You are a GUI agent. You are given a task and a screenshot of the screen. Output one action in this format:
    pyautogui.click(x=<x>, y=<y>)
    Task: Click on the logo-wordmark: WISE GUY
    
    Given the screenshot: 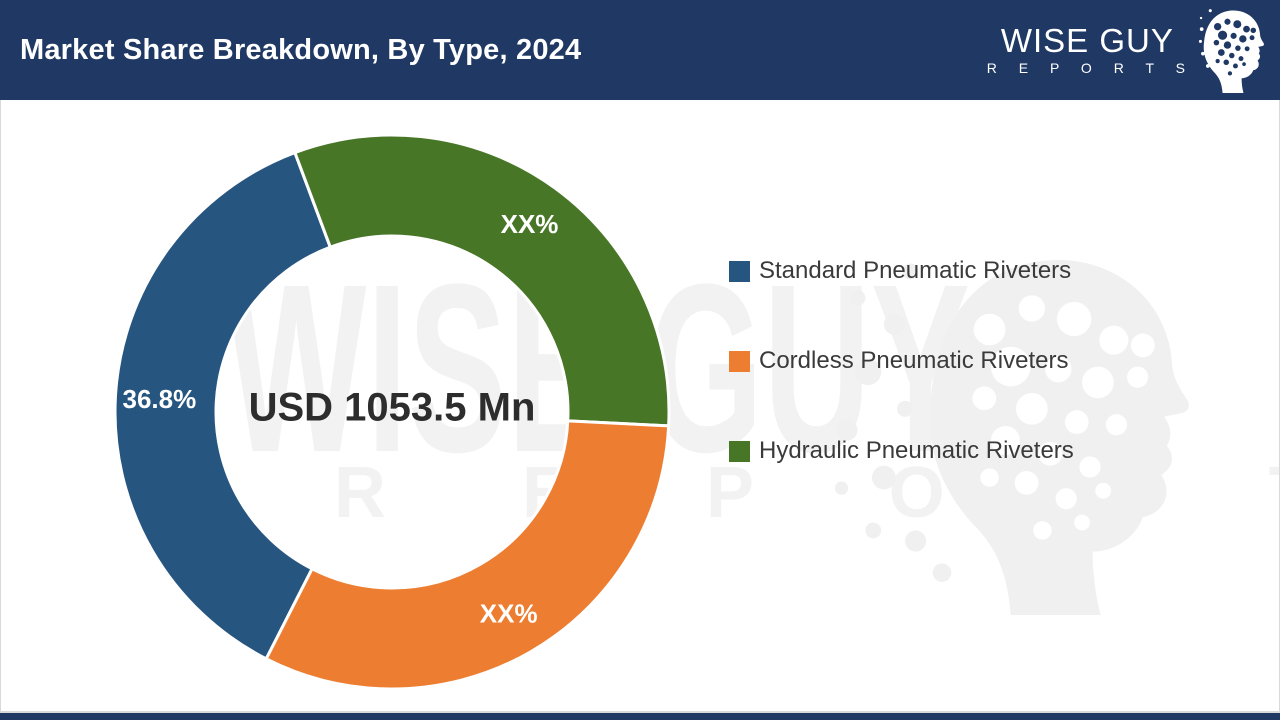 What is the action you would take?
    pyautogui.click(x=1087, y=40)
    